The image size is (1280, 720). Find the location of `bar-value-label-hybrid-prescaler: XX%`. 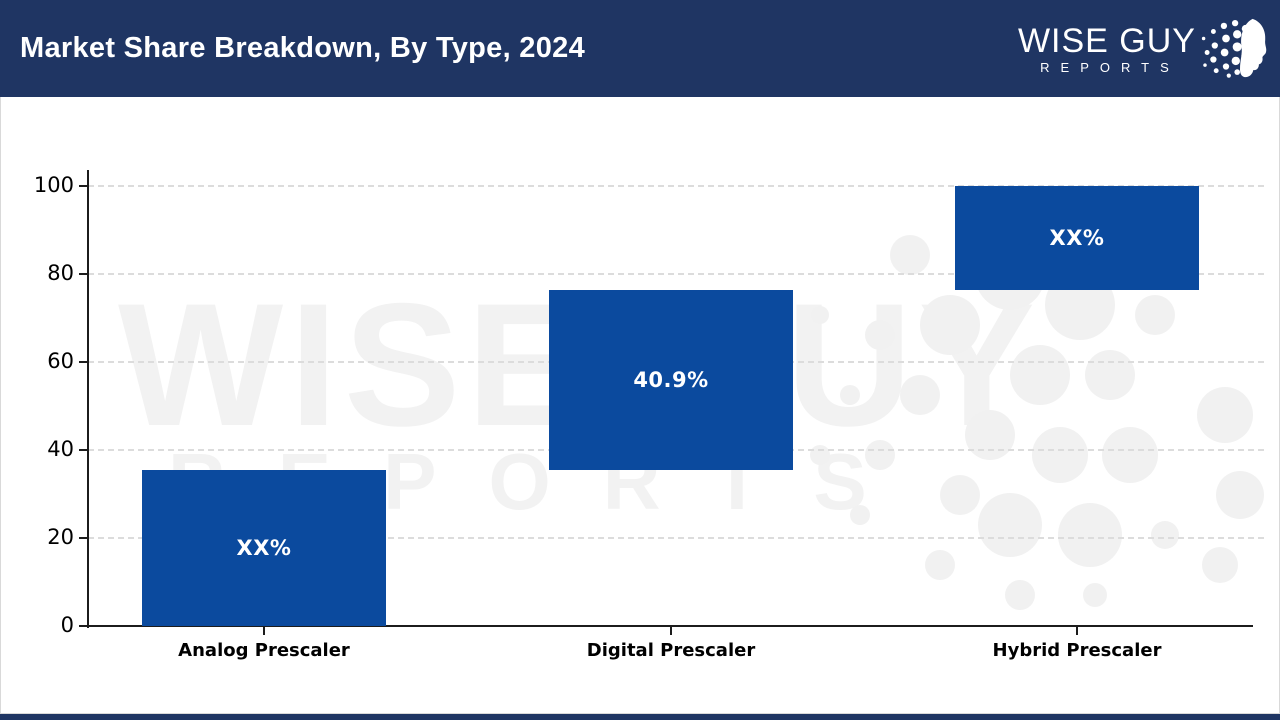

bar-value-label-hybrid-prescaler: XX% is located at coordinates (1077, 238).